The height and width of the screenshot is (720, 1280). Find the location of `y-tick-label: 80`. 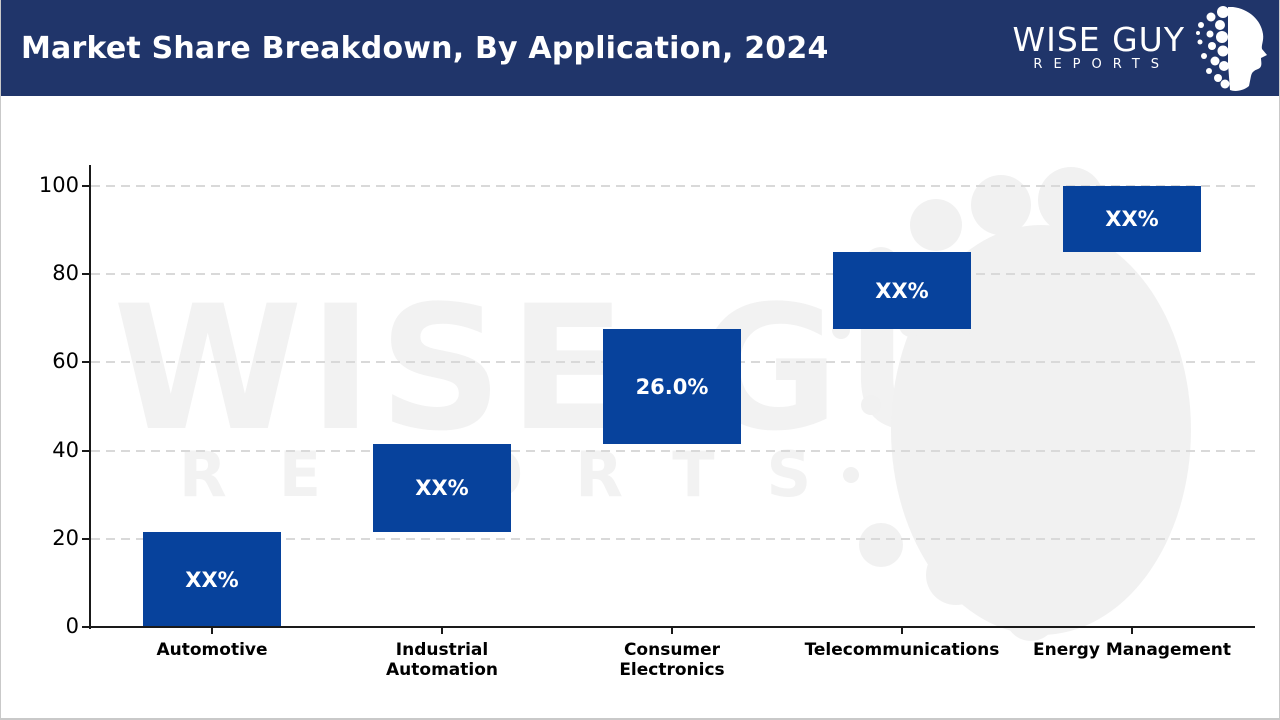

y-tick-label: 80 is located at coordinates (65, 273).